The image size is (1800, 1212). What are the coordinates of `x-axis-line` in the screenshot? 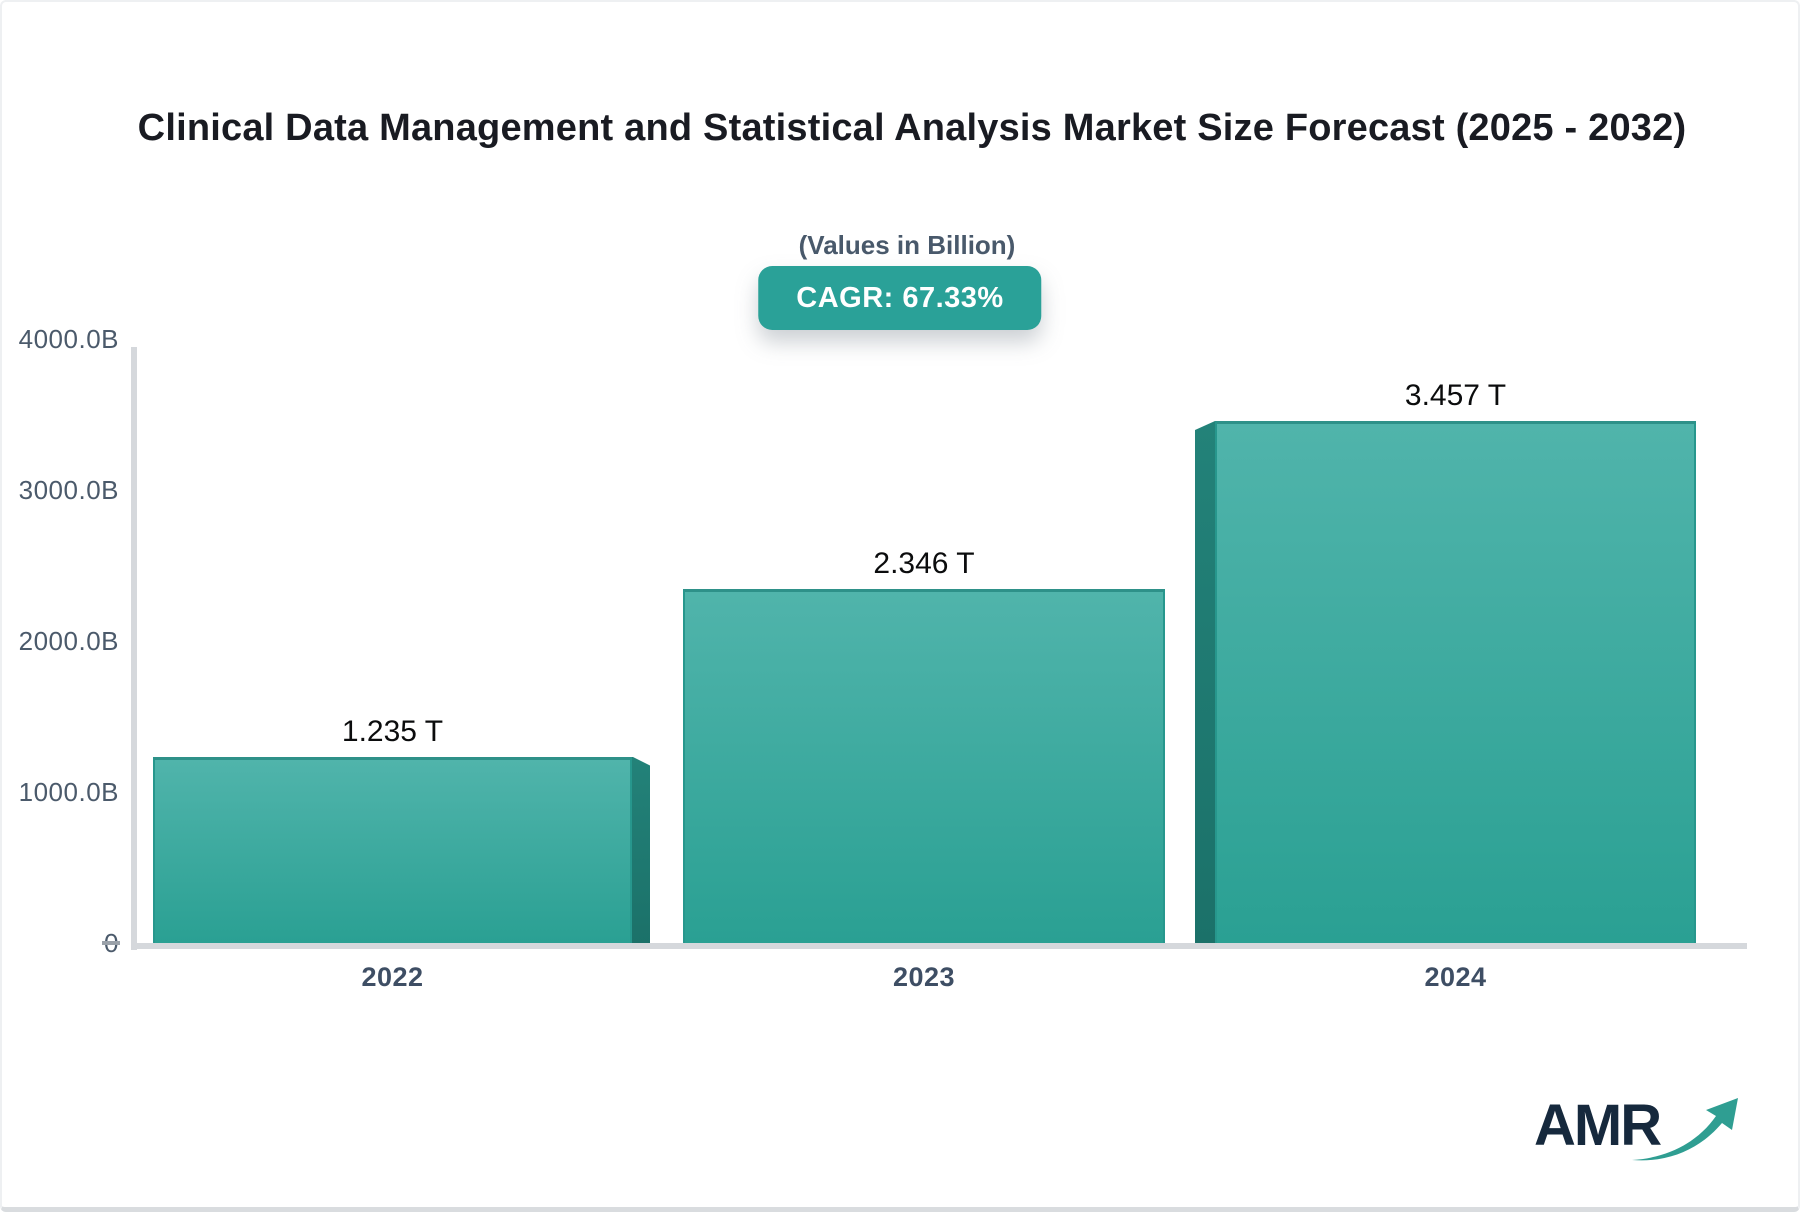 It's located at (939, 946).